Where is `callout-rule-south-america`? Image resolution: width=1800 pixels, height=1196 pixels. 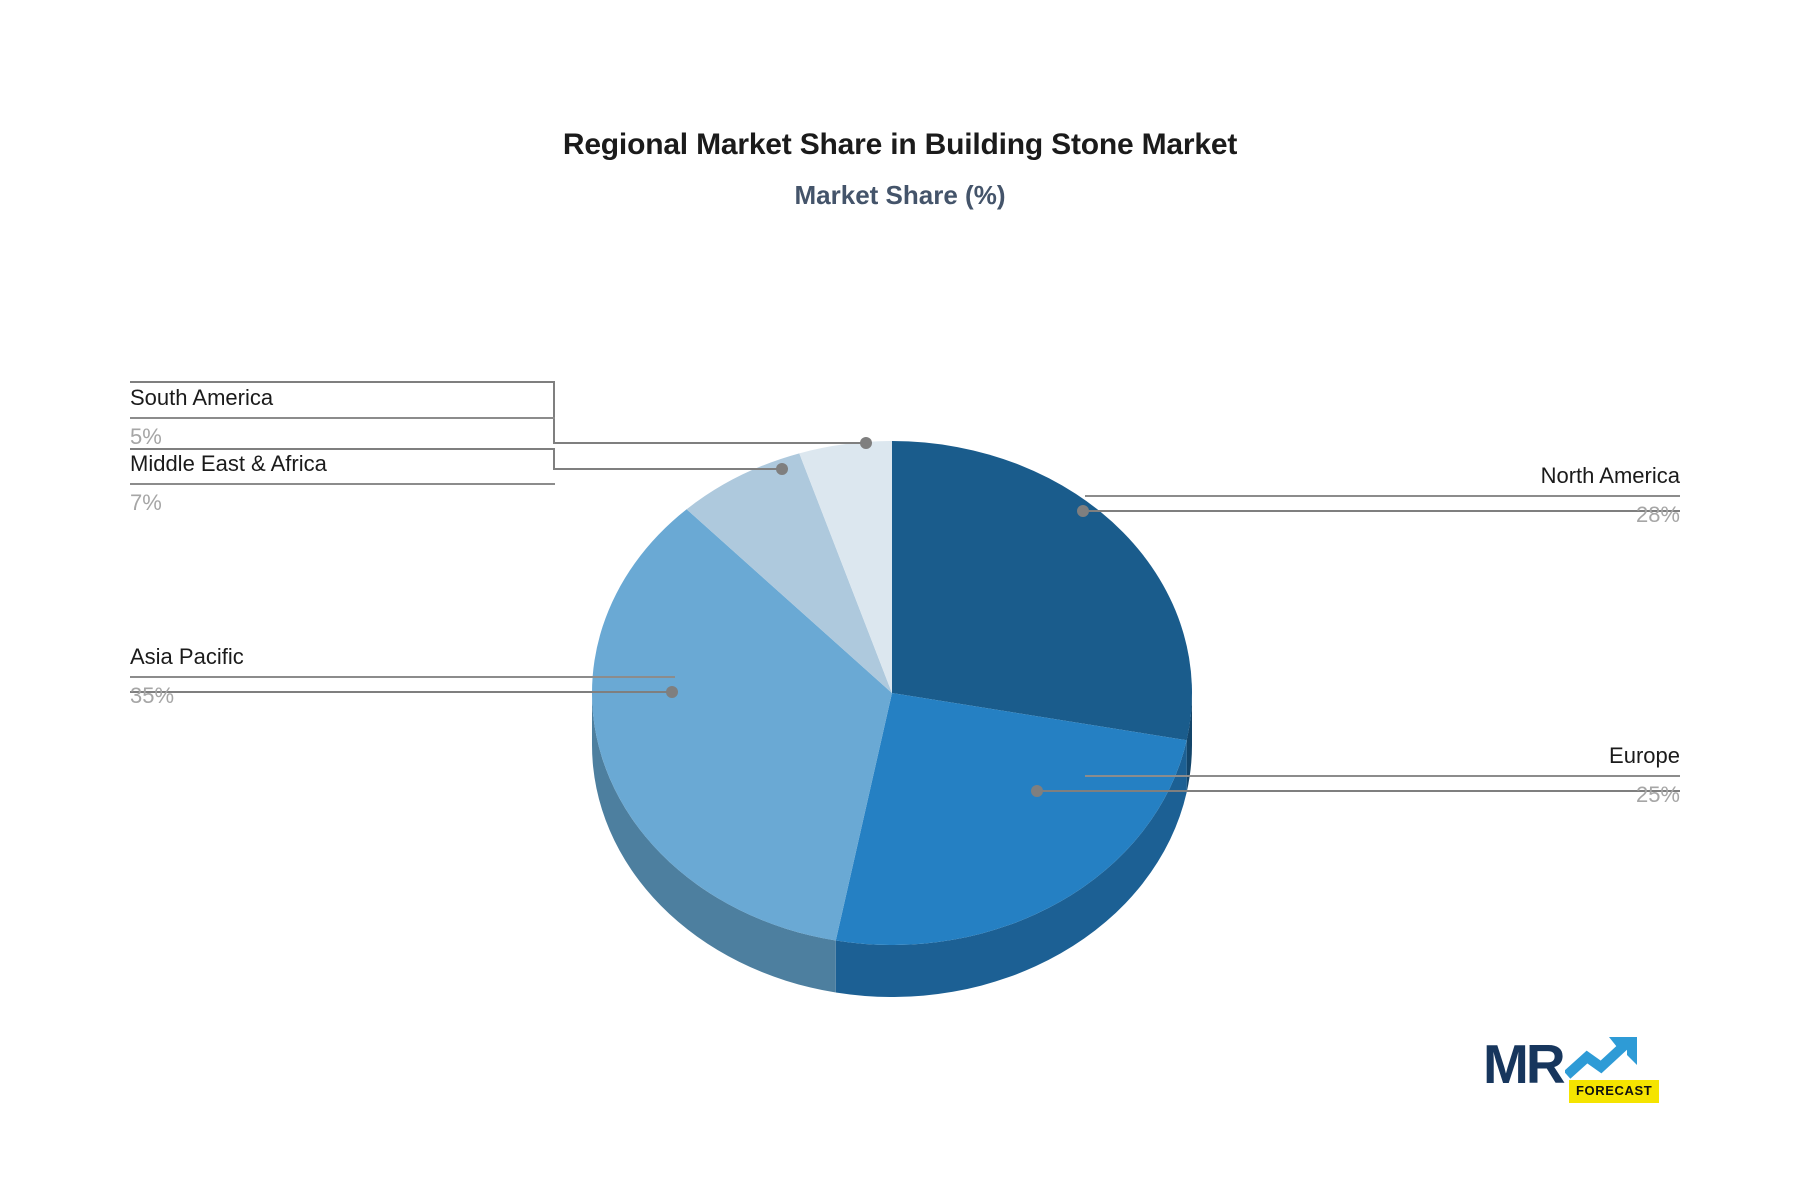 callout-rule-south-america is located at coordinates (342, 418).